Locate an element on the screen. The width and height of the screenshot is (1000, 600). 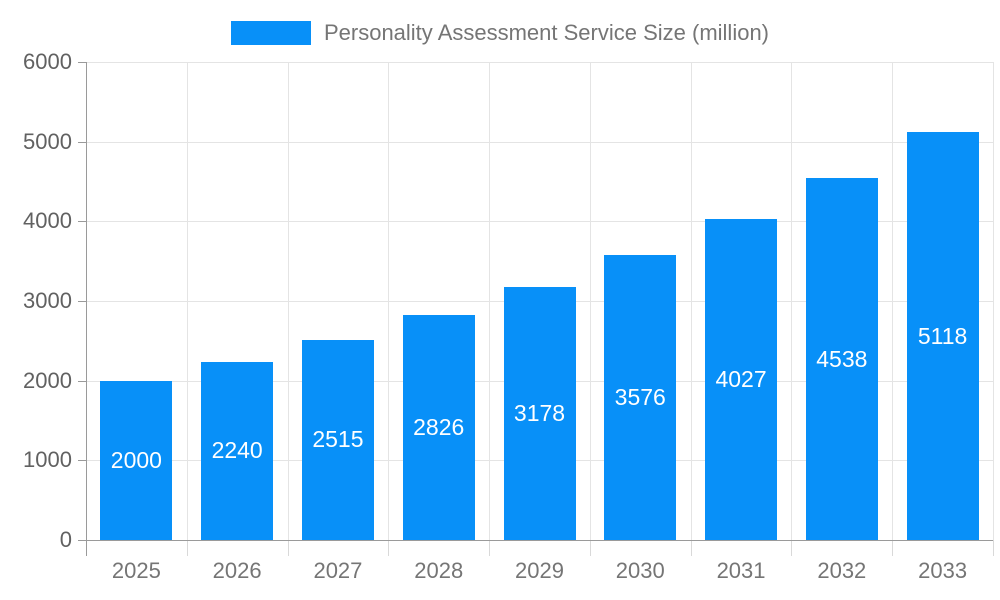
y-axis-label: 5000 is located at coordinates (47, 141).